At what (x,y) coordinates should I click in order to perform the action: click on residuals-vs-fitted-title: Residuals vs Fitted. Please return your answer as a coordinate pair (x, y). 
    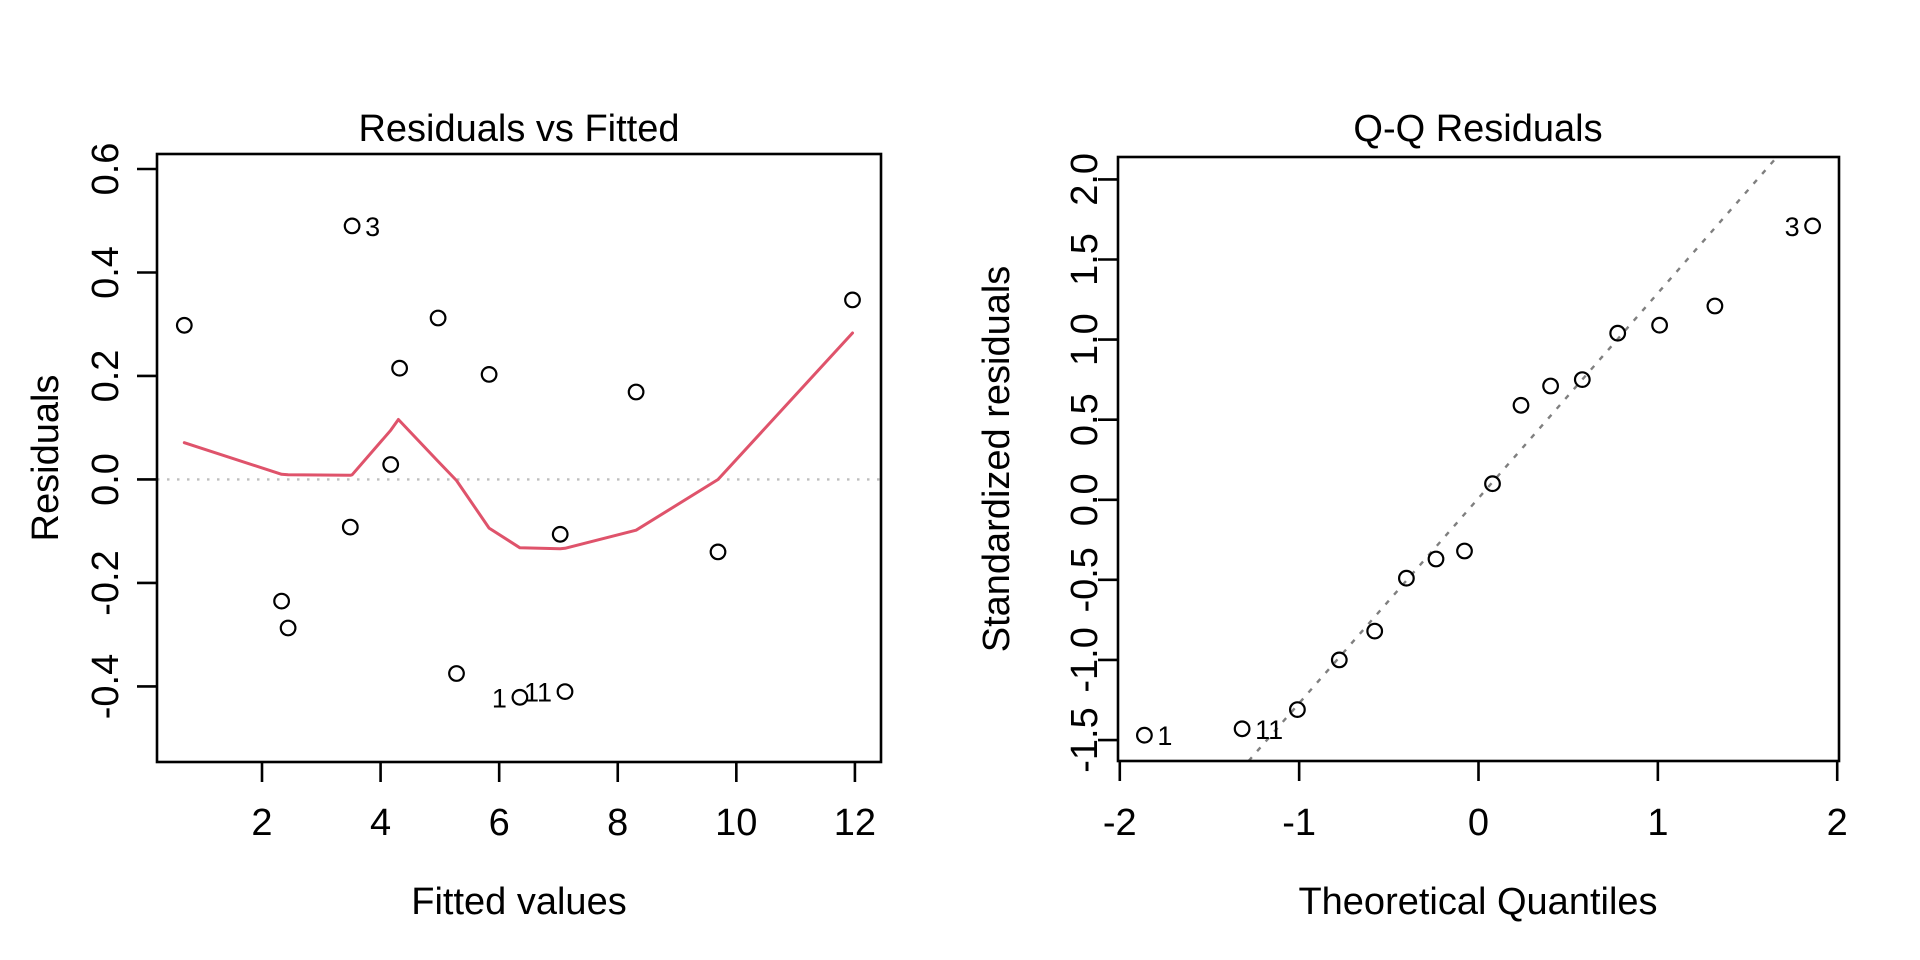
    Looking at the image, I should click on (518, 129).